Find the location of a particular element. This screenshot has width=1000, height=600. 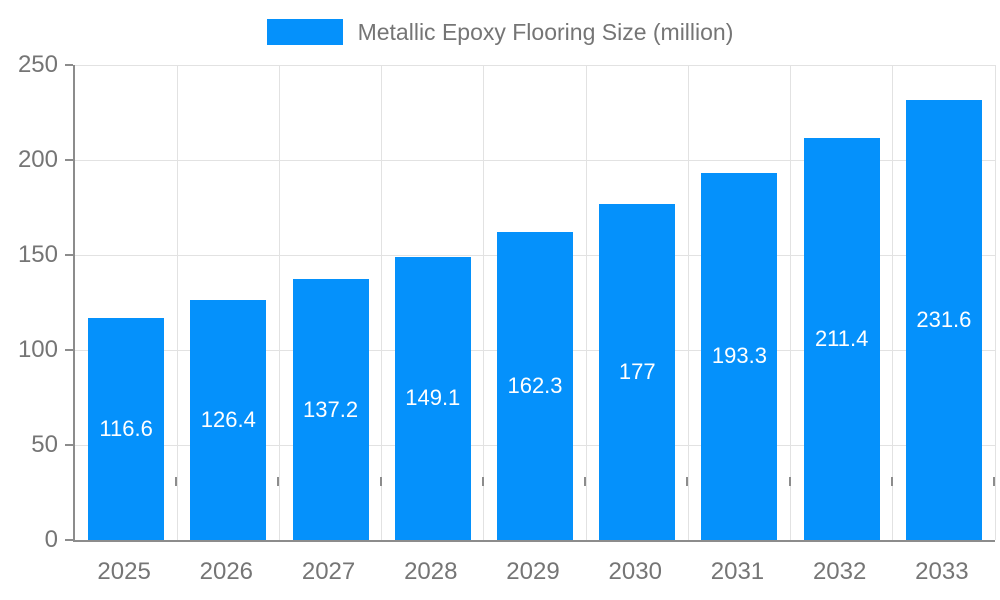

bar-value-label: 231.6 is located at coordinates (944, 319).